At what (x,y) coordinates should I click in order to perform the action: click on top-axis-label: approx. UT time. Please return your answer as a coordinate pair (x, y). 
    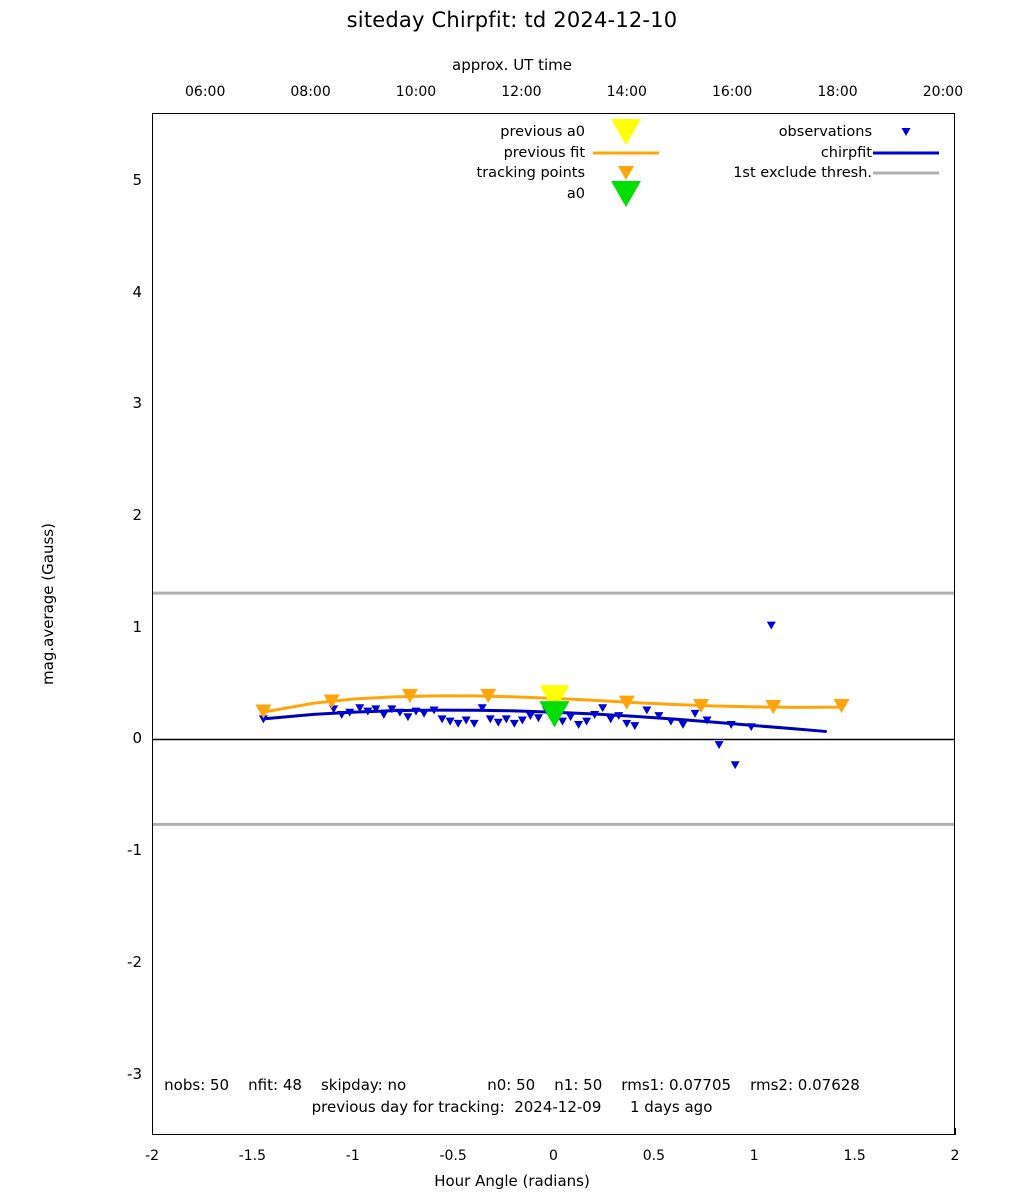
    Looking at the image, I should click on (512, 65).